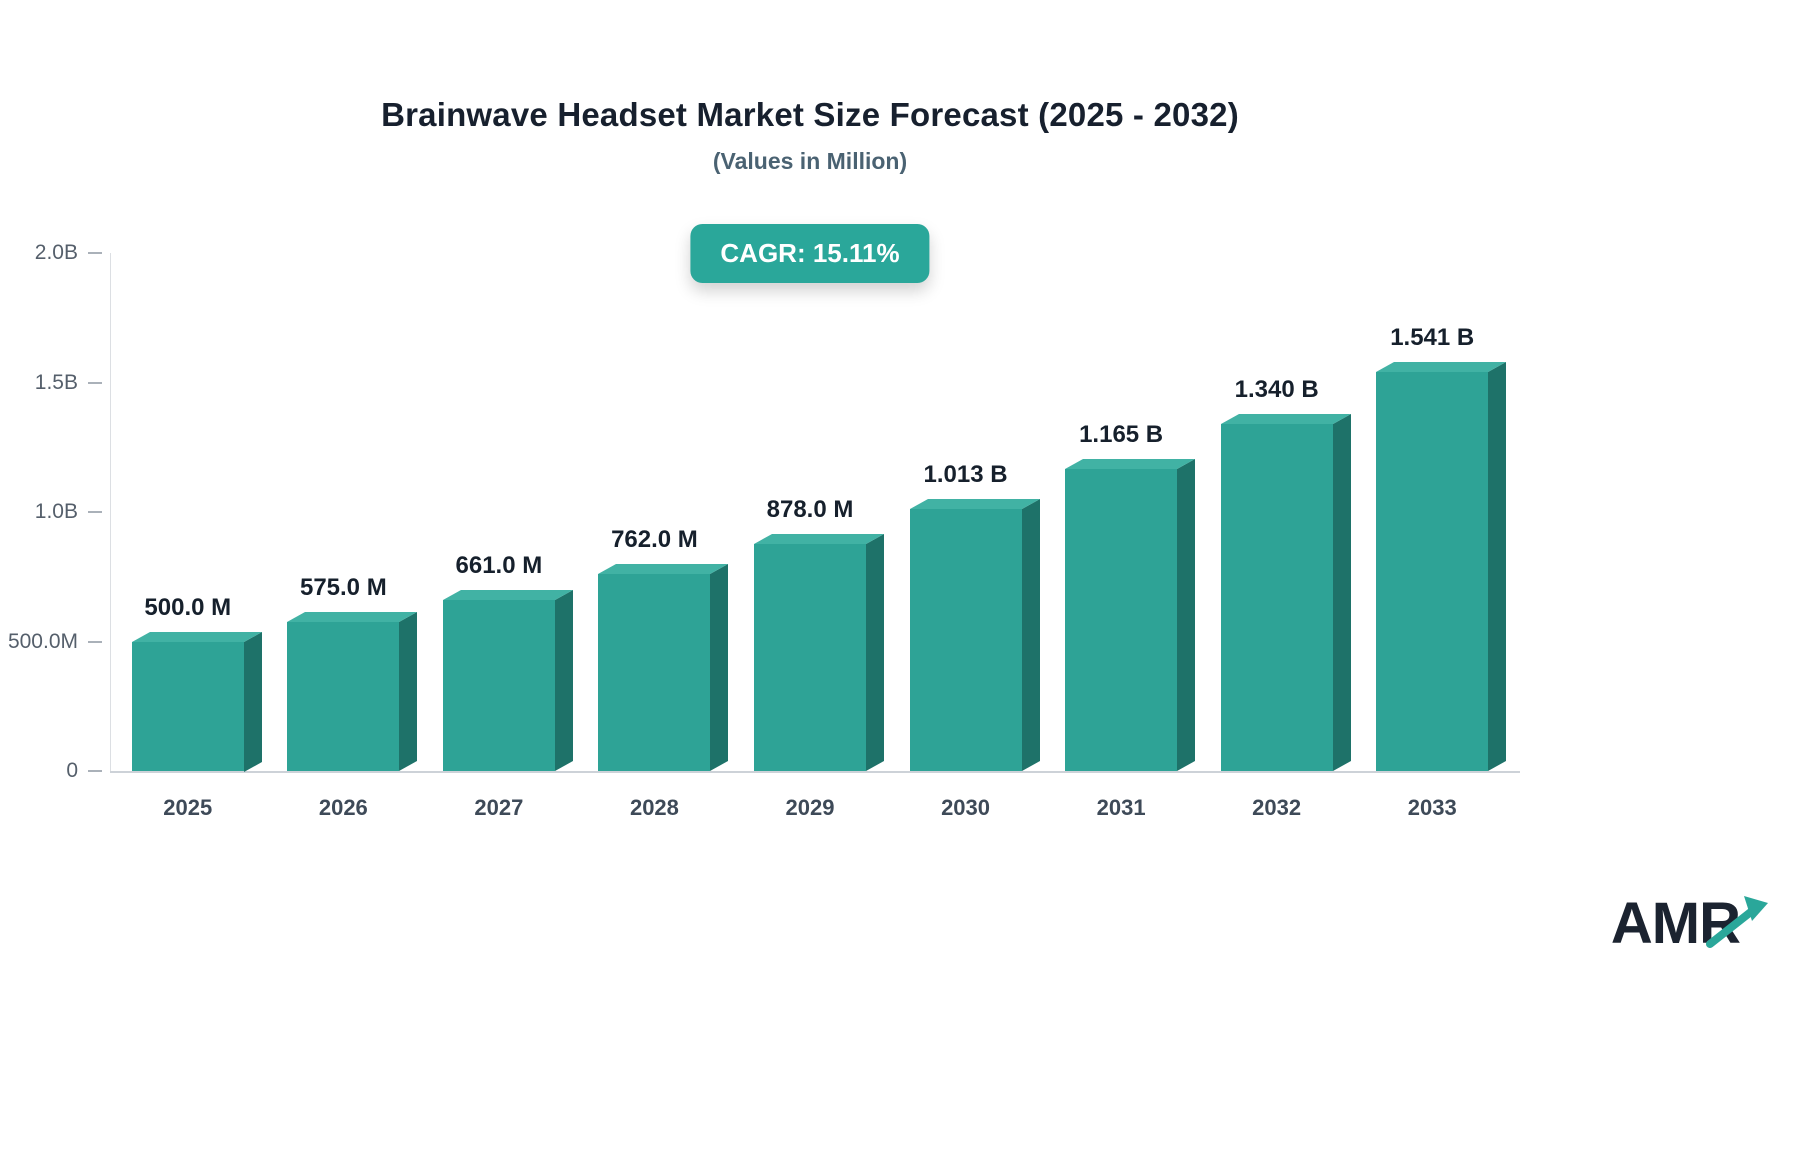 Image resolution: width=1800 pixels, height=1156 pixels. Describe the element at coordinates (343, 588) in the screenshot. I see `bar-value-label: 575.0 M` at that location.